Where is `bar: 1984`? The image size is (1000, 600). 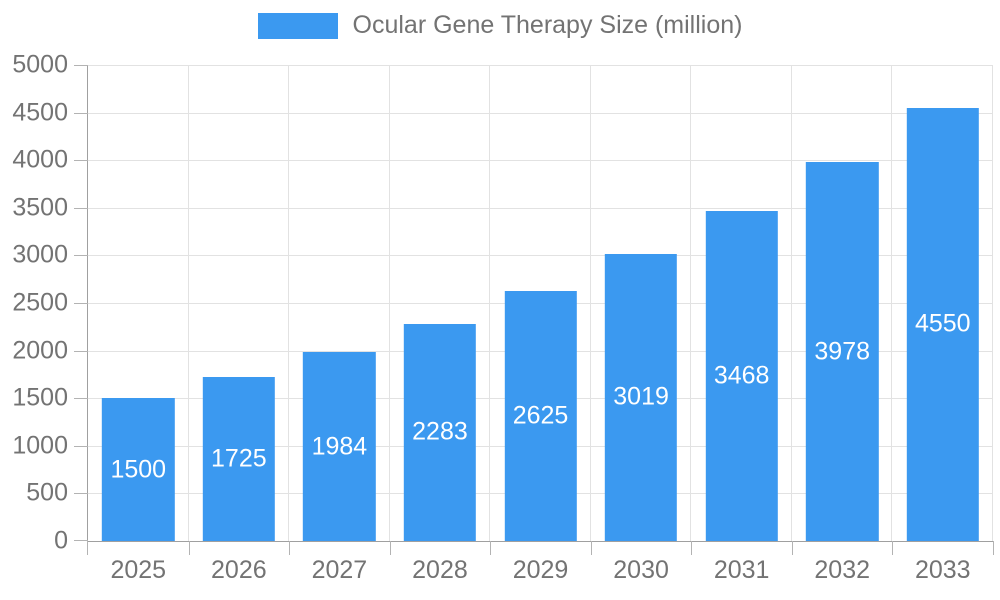
bar: 1984 is located at coordinates (339, 446).